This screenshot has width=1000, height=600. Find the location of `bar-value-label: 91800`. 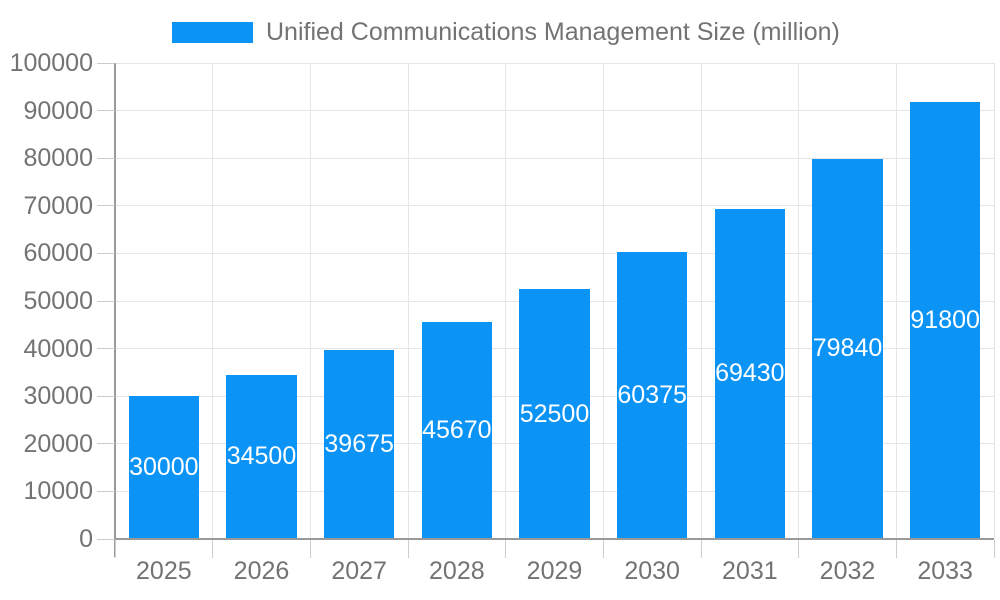

bar-value-label: 91800 is located at coordinates (945, 320).